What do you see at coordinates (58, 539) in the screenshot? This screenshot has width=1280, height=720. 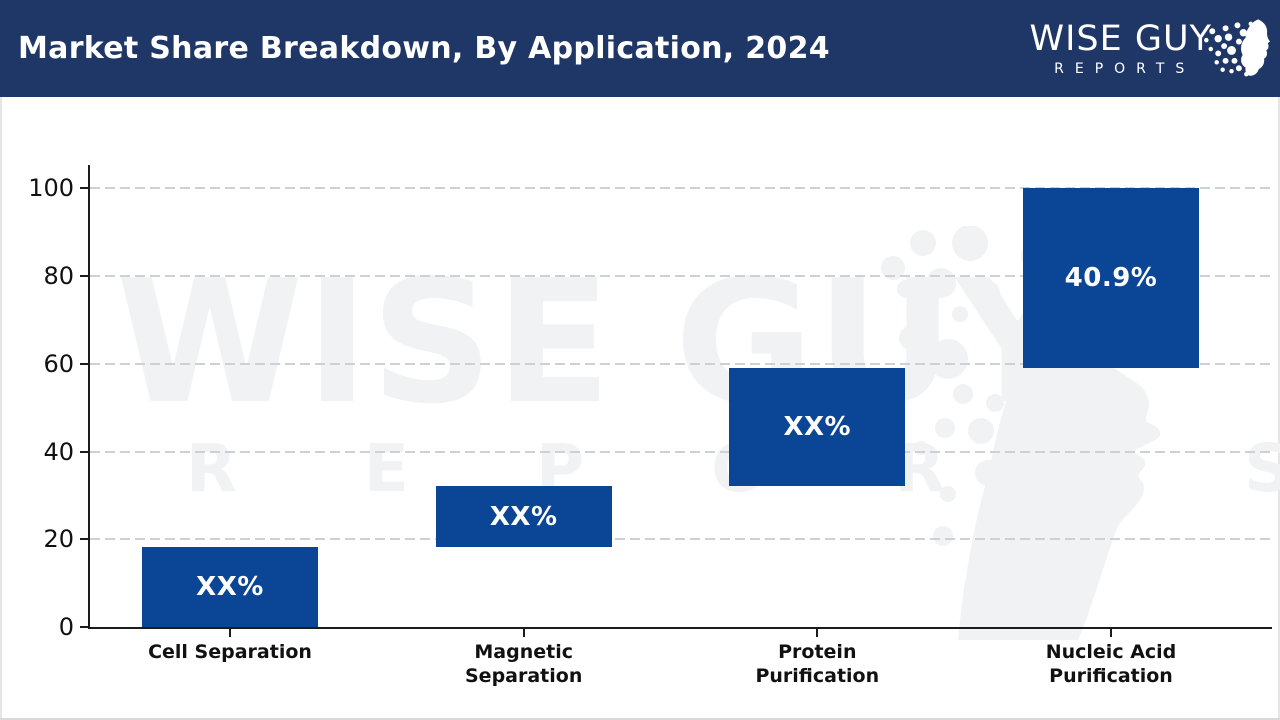 I see `y-tick-label: 20` at bounding box center [58, 539].